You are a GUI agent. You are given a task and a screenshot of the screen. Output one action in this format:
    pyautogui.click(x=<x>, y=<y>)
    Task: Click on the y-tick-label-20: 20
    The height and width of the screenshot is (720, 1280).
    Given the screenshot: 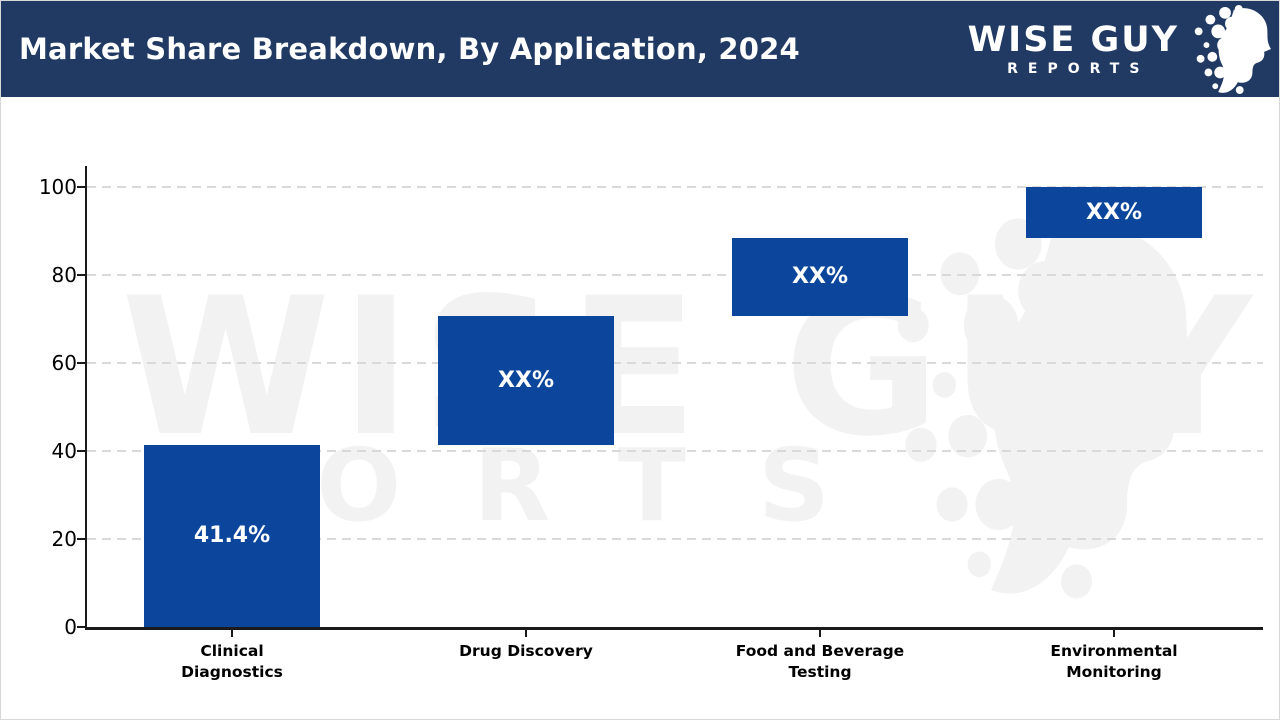 What is the action you would take?
    pyautogui.click(x=64, y=539)
    